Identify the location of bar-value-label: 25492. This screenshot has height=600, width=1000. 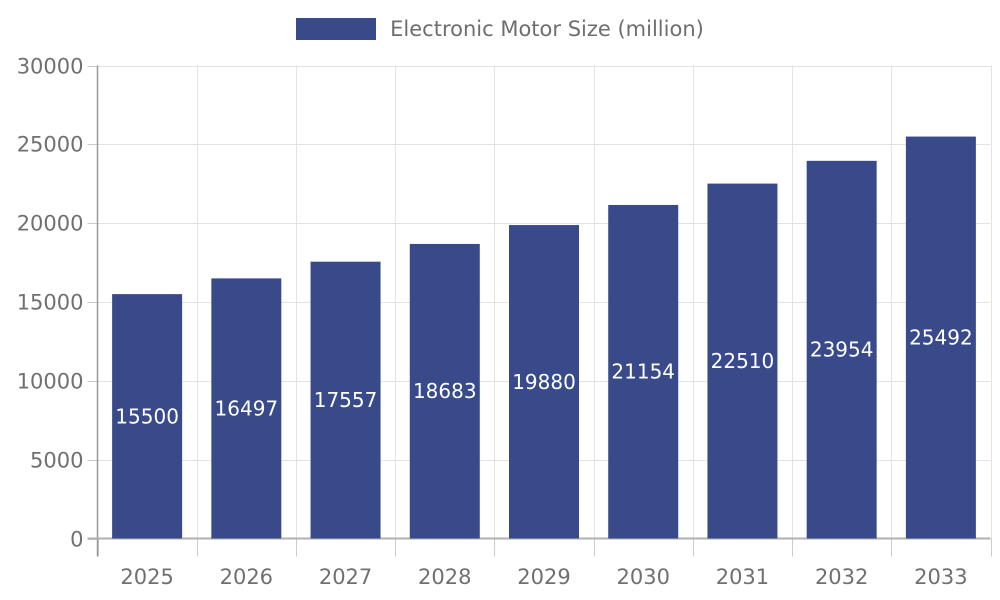
(941, 338).